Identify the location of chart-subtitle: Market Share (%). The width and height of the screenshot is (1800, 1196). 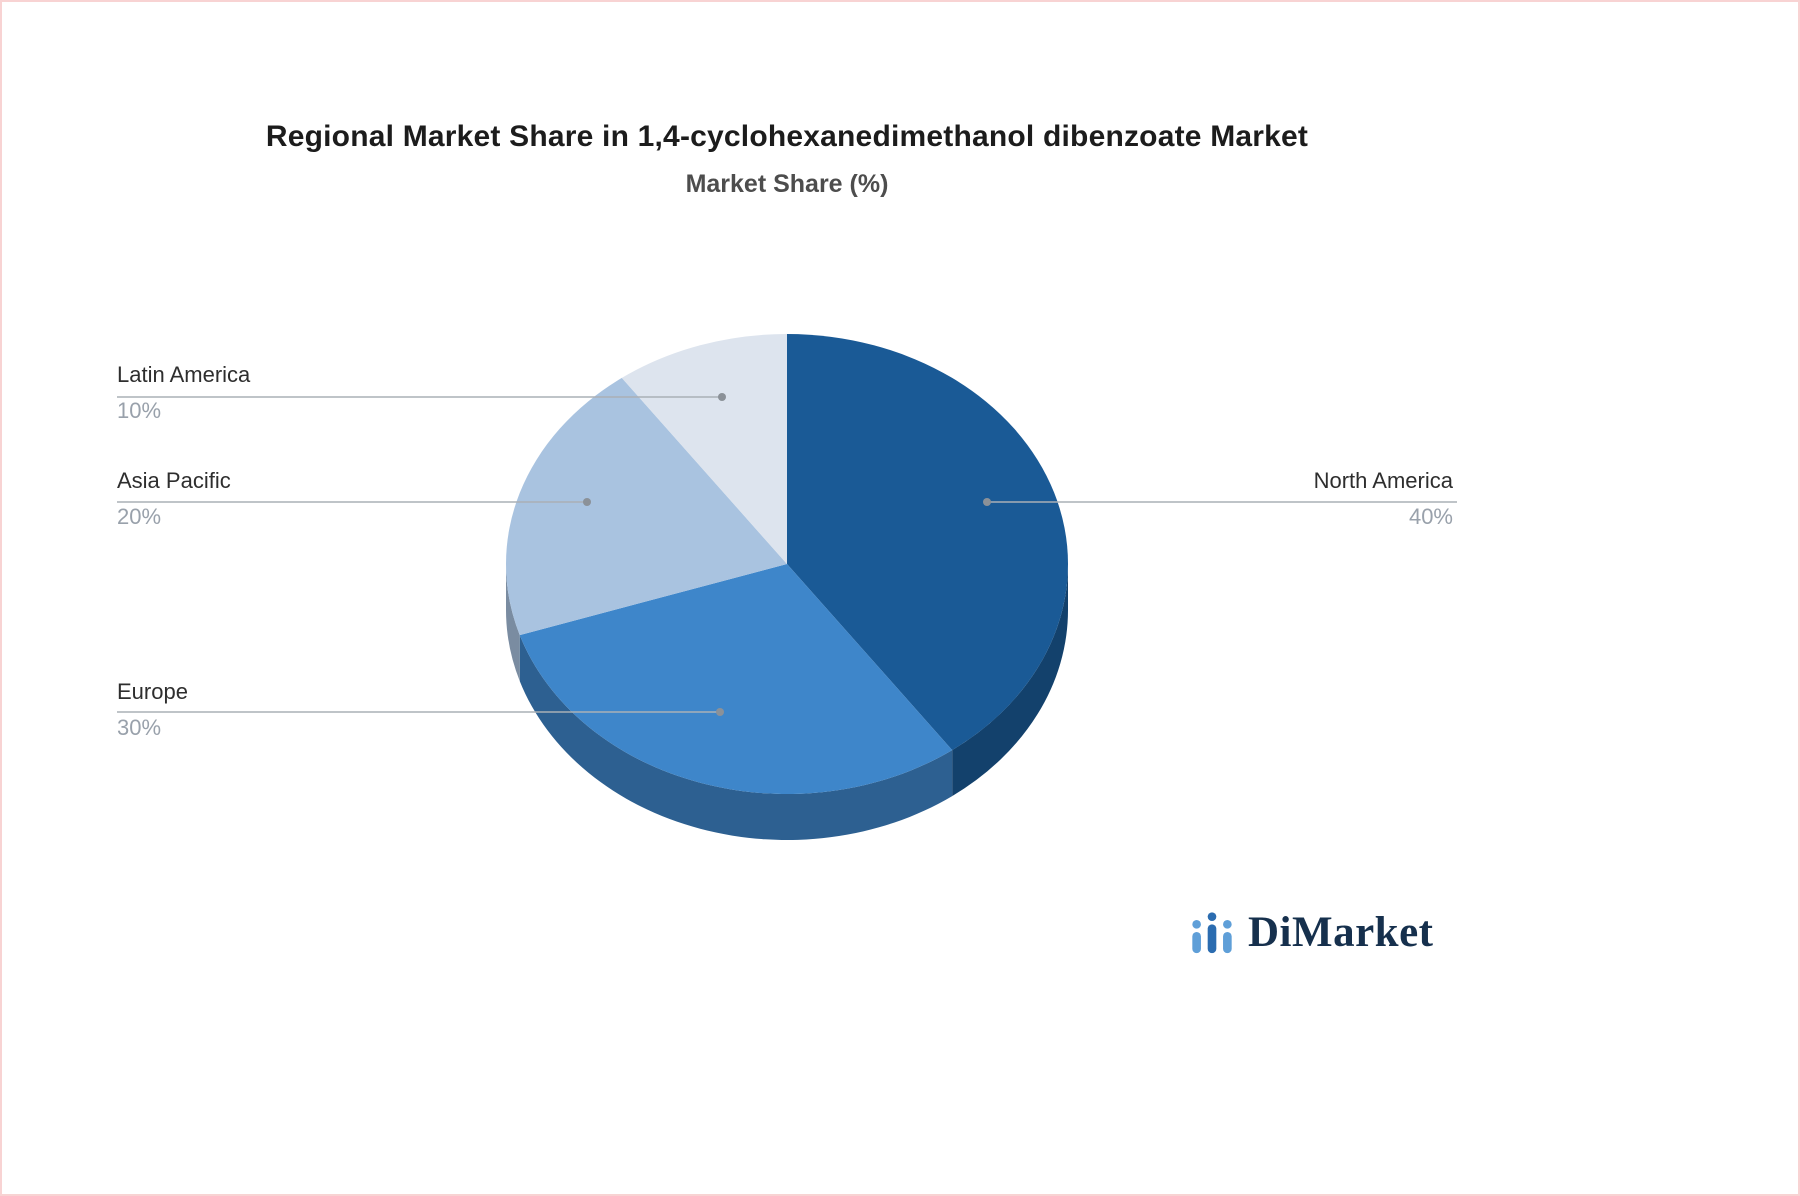
(787, 184).